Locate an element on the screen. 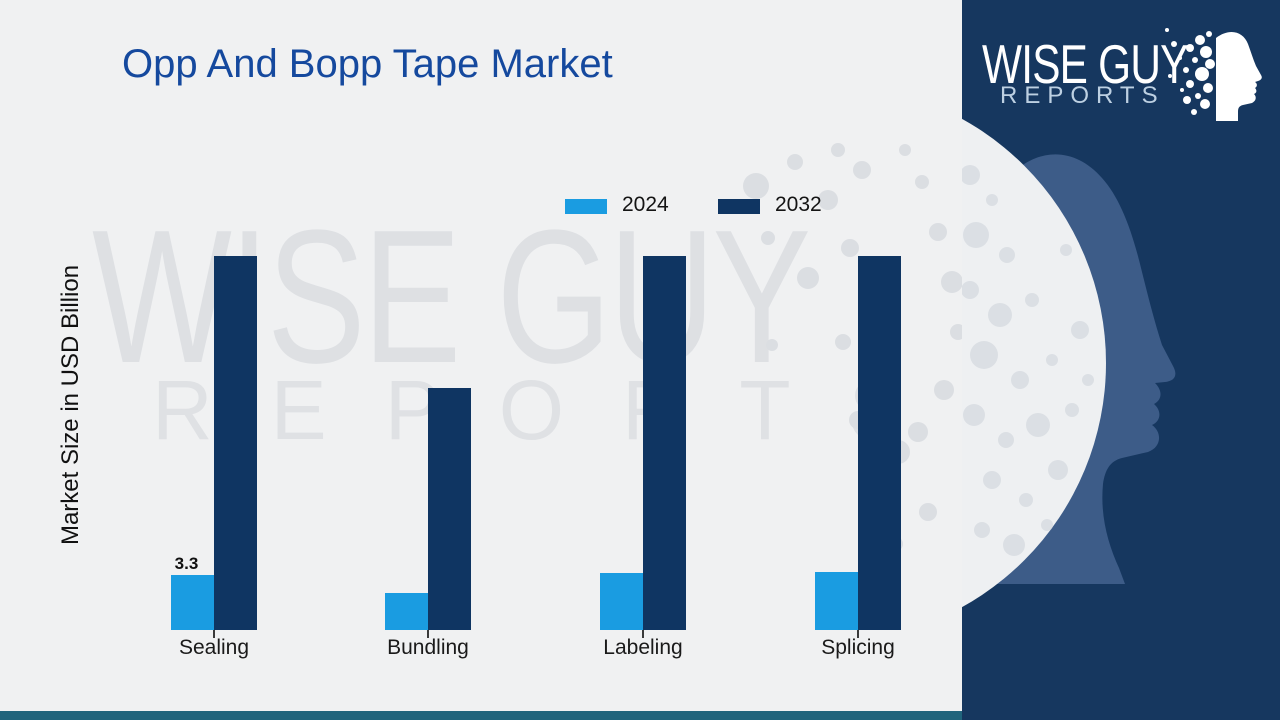  category-label-sealing: Sealing is located at coordinates (214, 647).